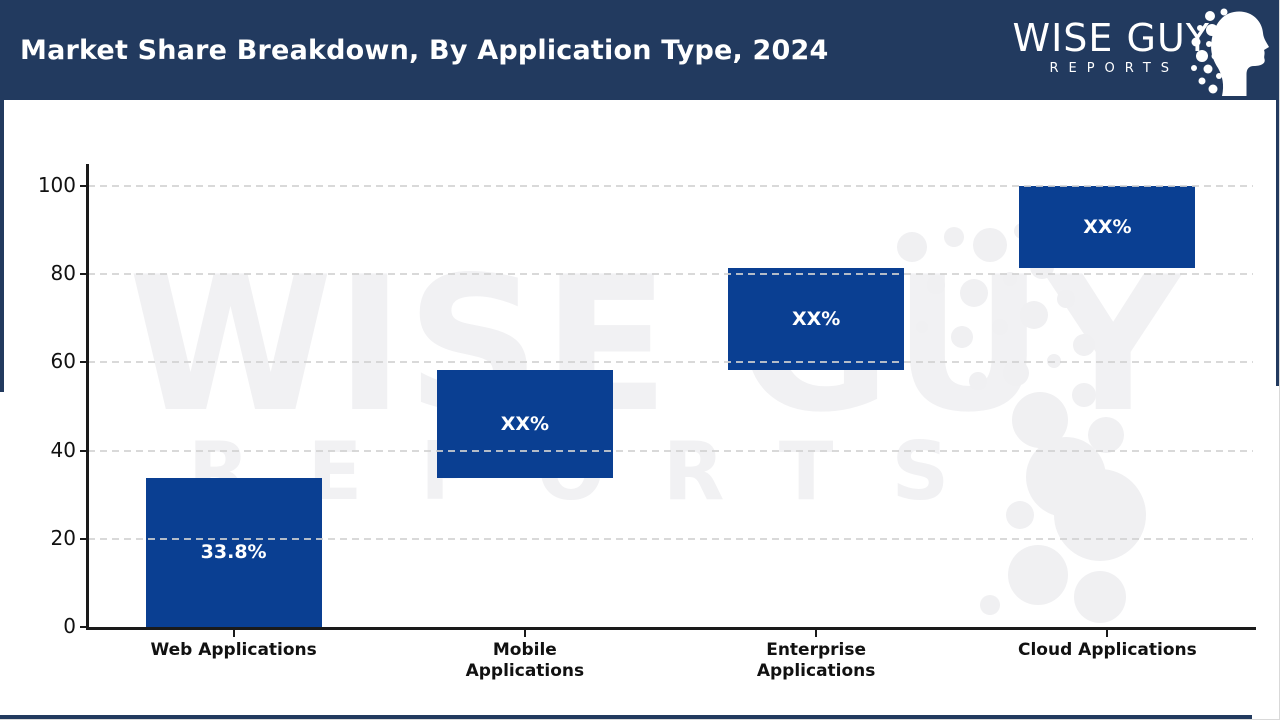  Describe the element at coordinates (1277, 193) in the screenshot. I see `frame-edge-right` at that location.